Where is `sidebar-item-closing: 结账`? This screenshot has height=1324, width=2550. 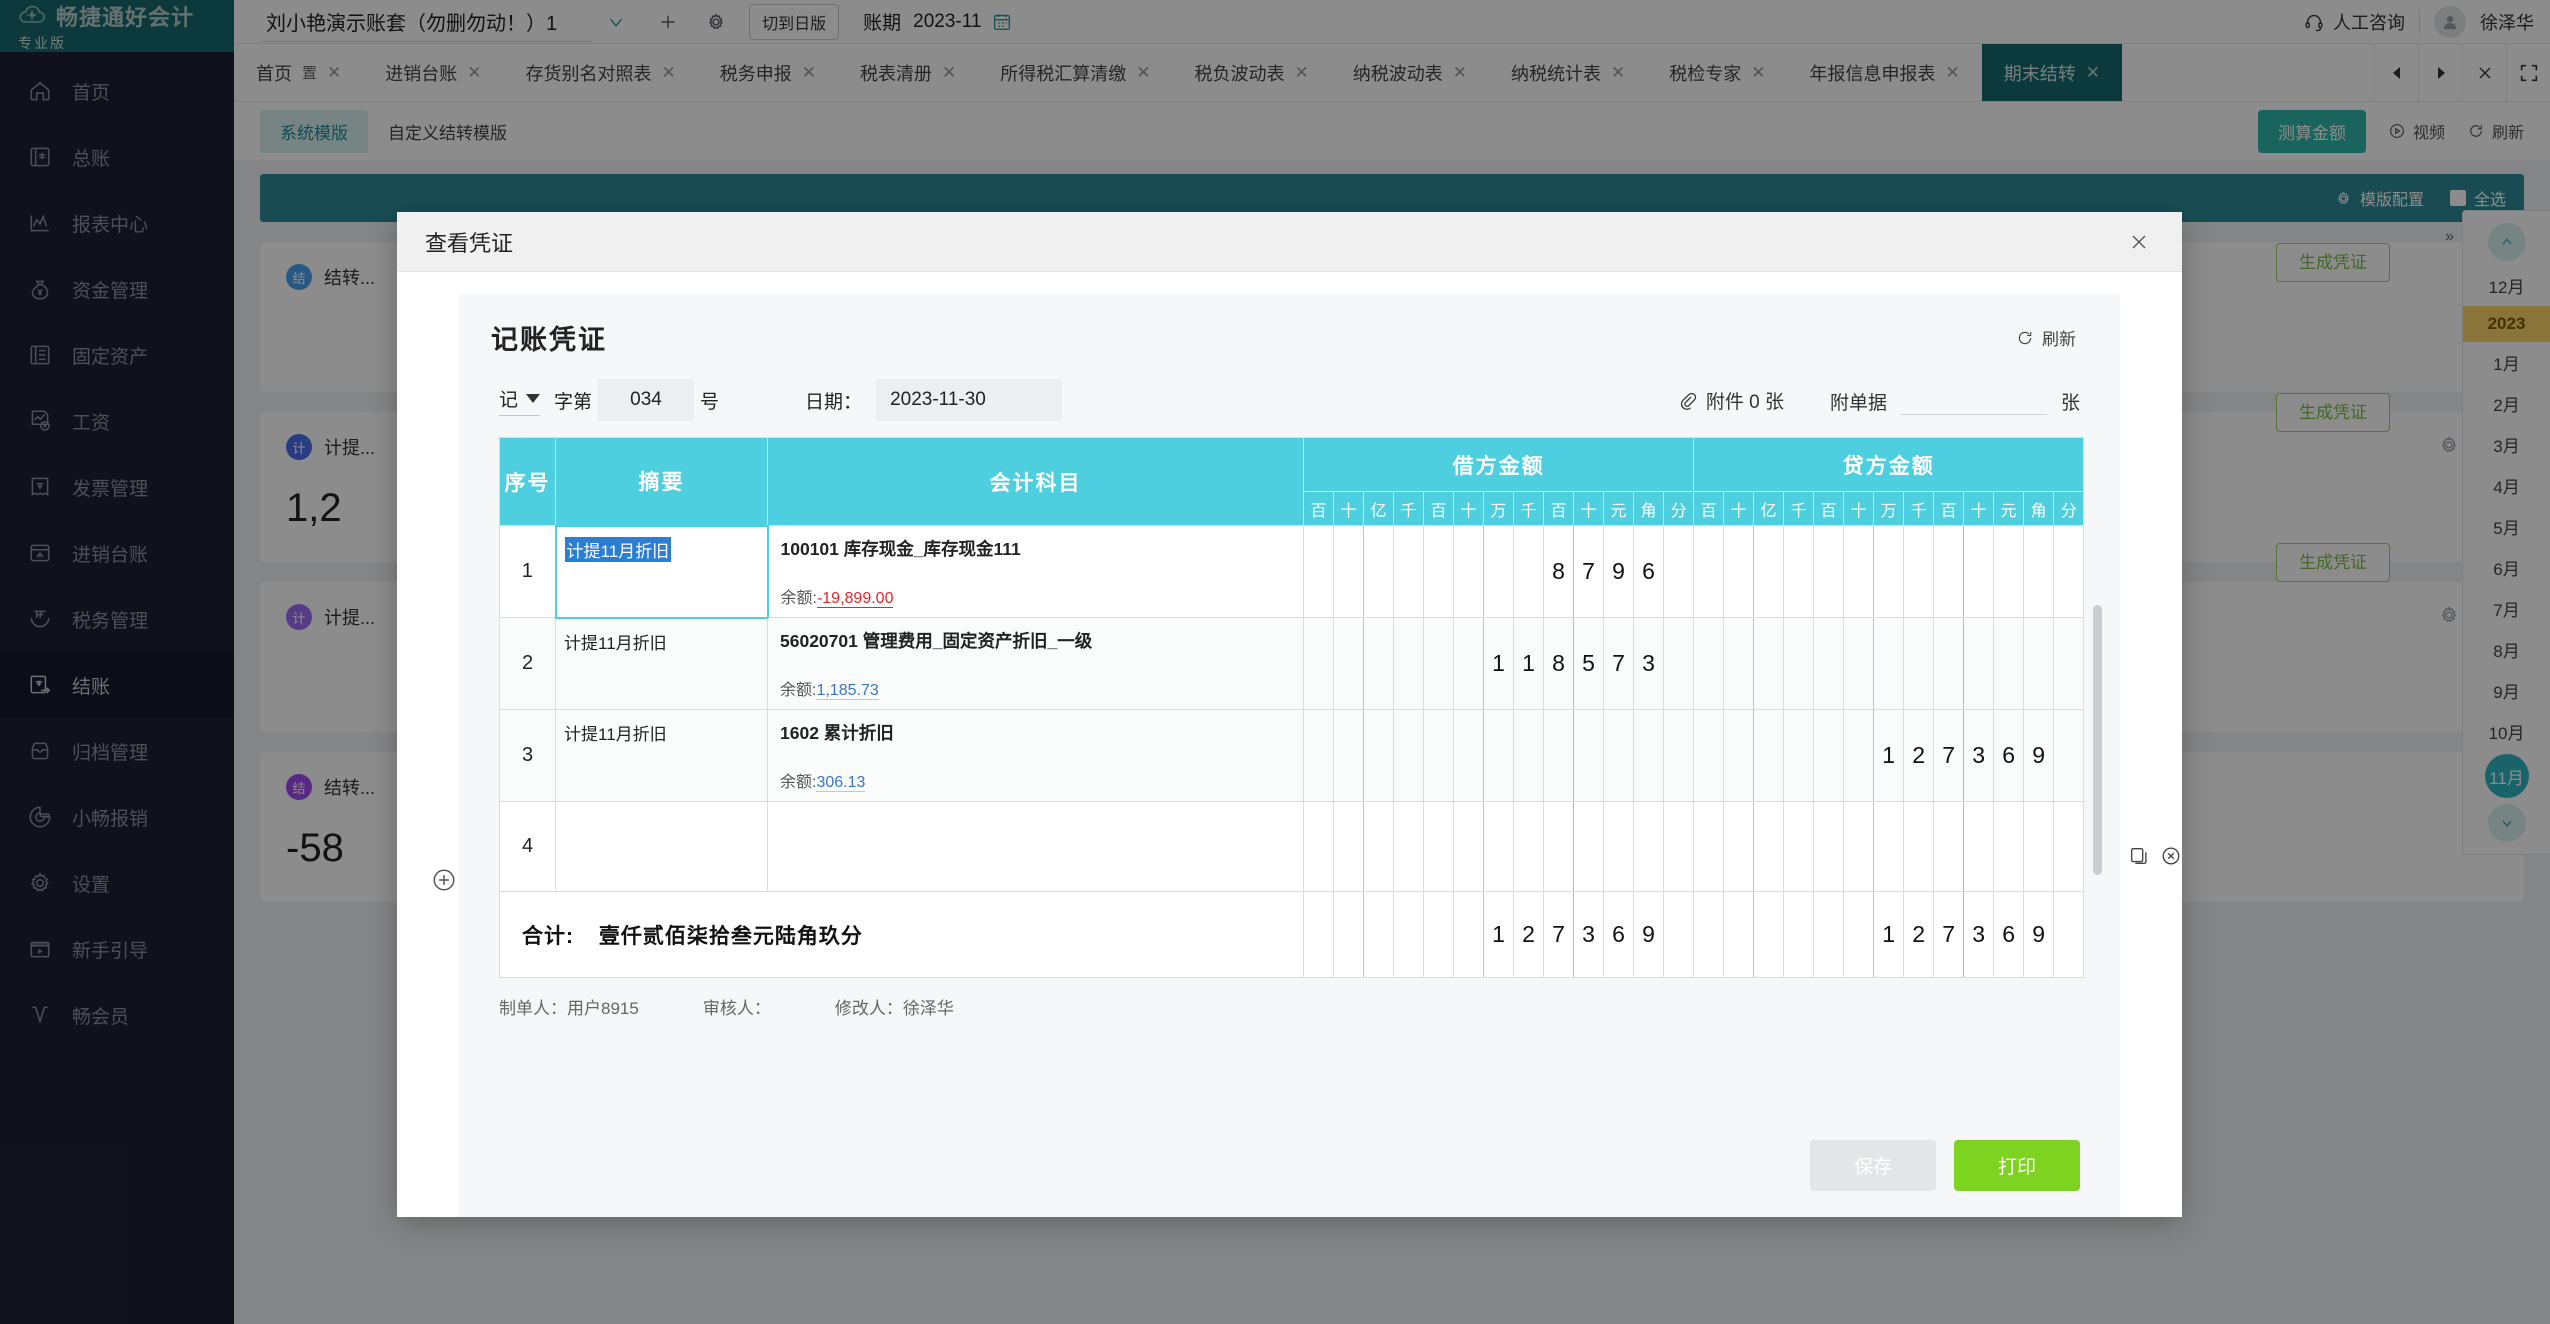
sidebar-item-closing: 结账 is located at coordinates (117, 685).